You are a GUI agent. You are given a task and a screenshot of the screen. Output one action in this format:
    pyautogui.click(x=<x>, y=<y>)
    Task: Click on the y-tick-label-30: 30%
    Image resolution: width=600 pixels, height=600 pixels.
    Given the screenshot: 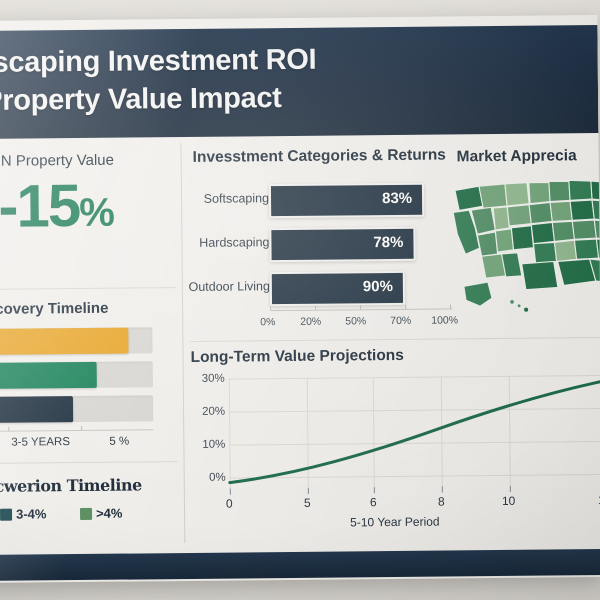 What is the action you would take?
    pyautogui.click(x=213, y=378)
    